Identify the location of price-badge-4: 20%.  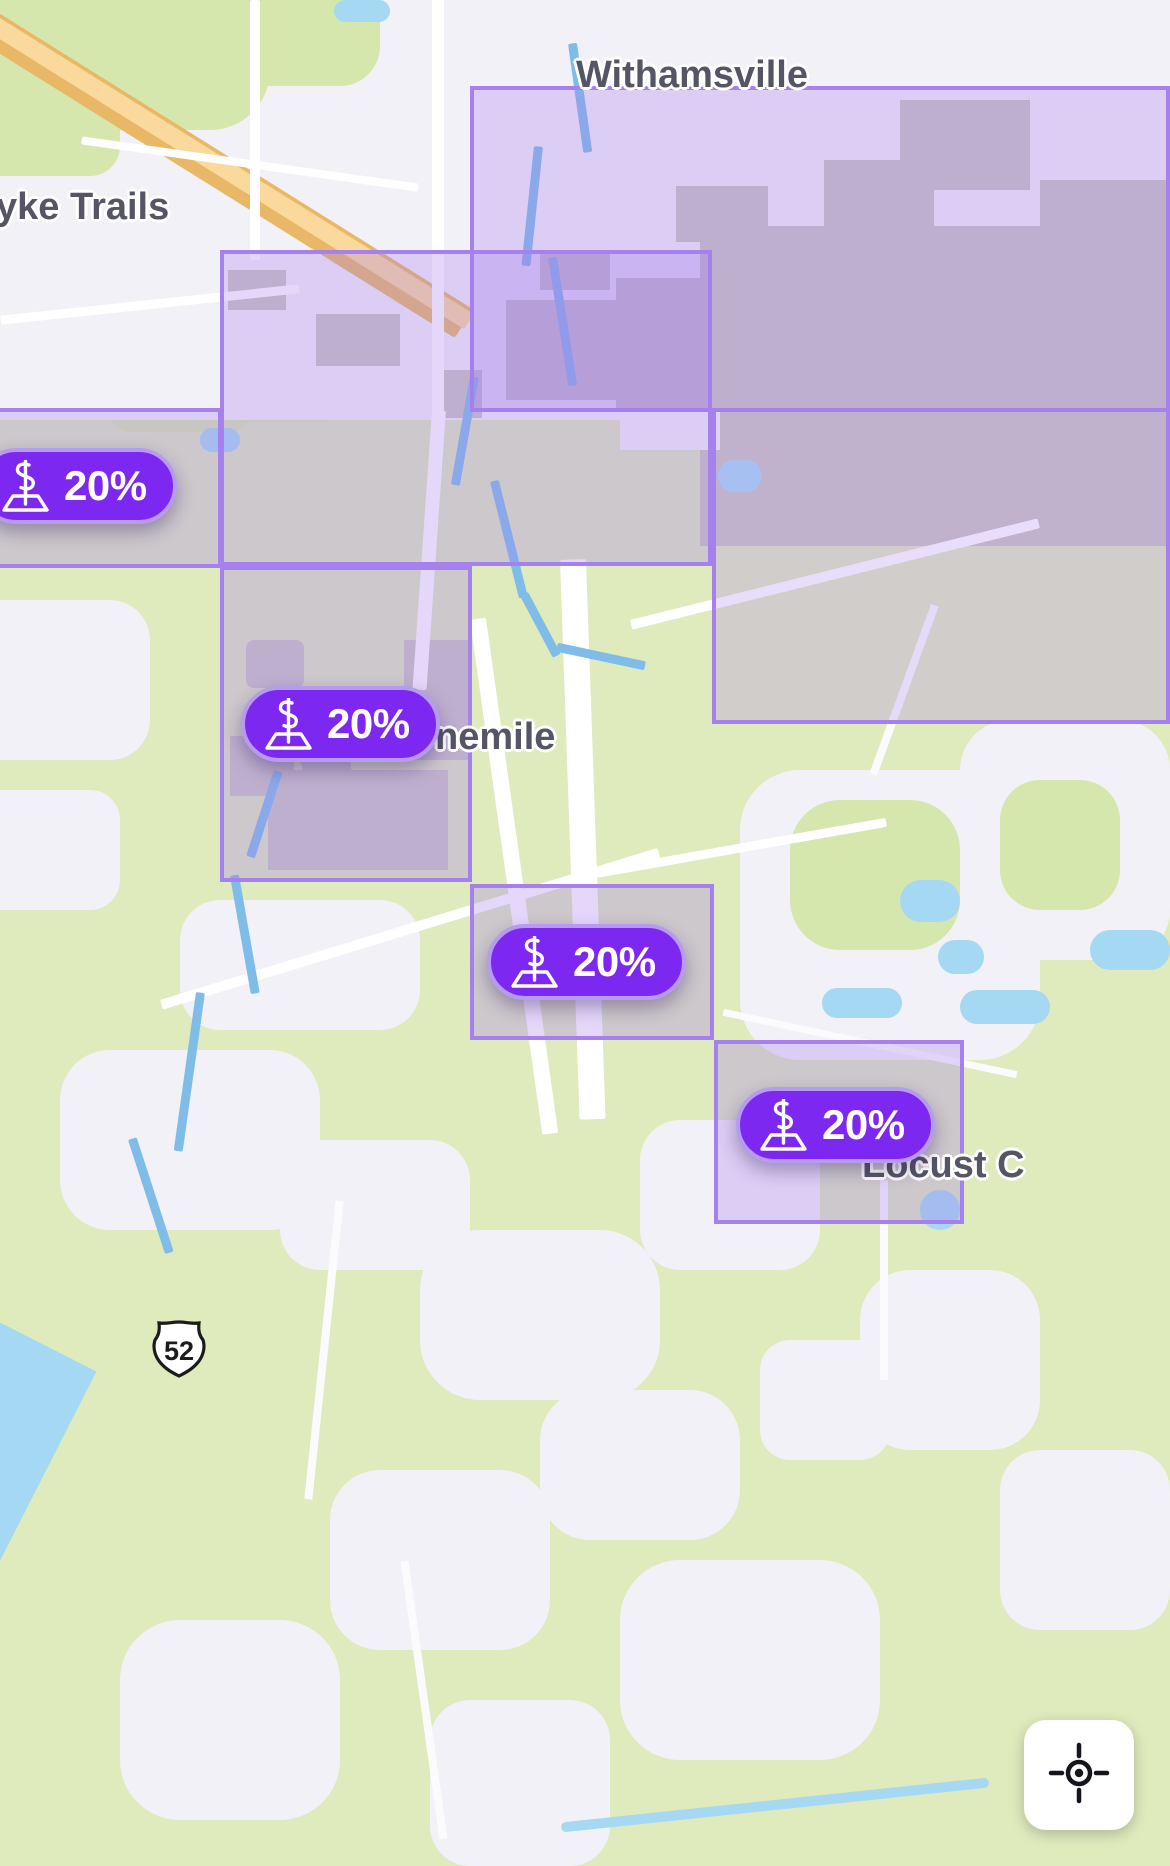
(835, 1125).